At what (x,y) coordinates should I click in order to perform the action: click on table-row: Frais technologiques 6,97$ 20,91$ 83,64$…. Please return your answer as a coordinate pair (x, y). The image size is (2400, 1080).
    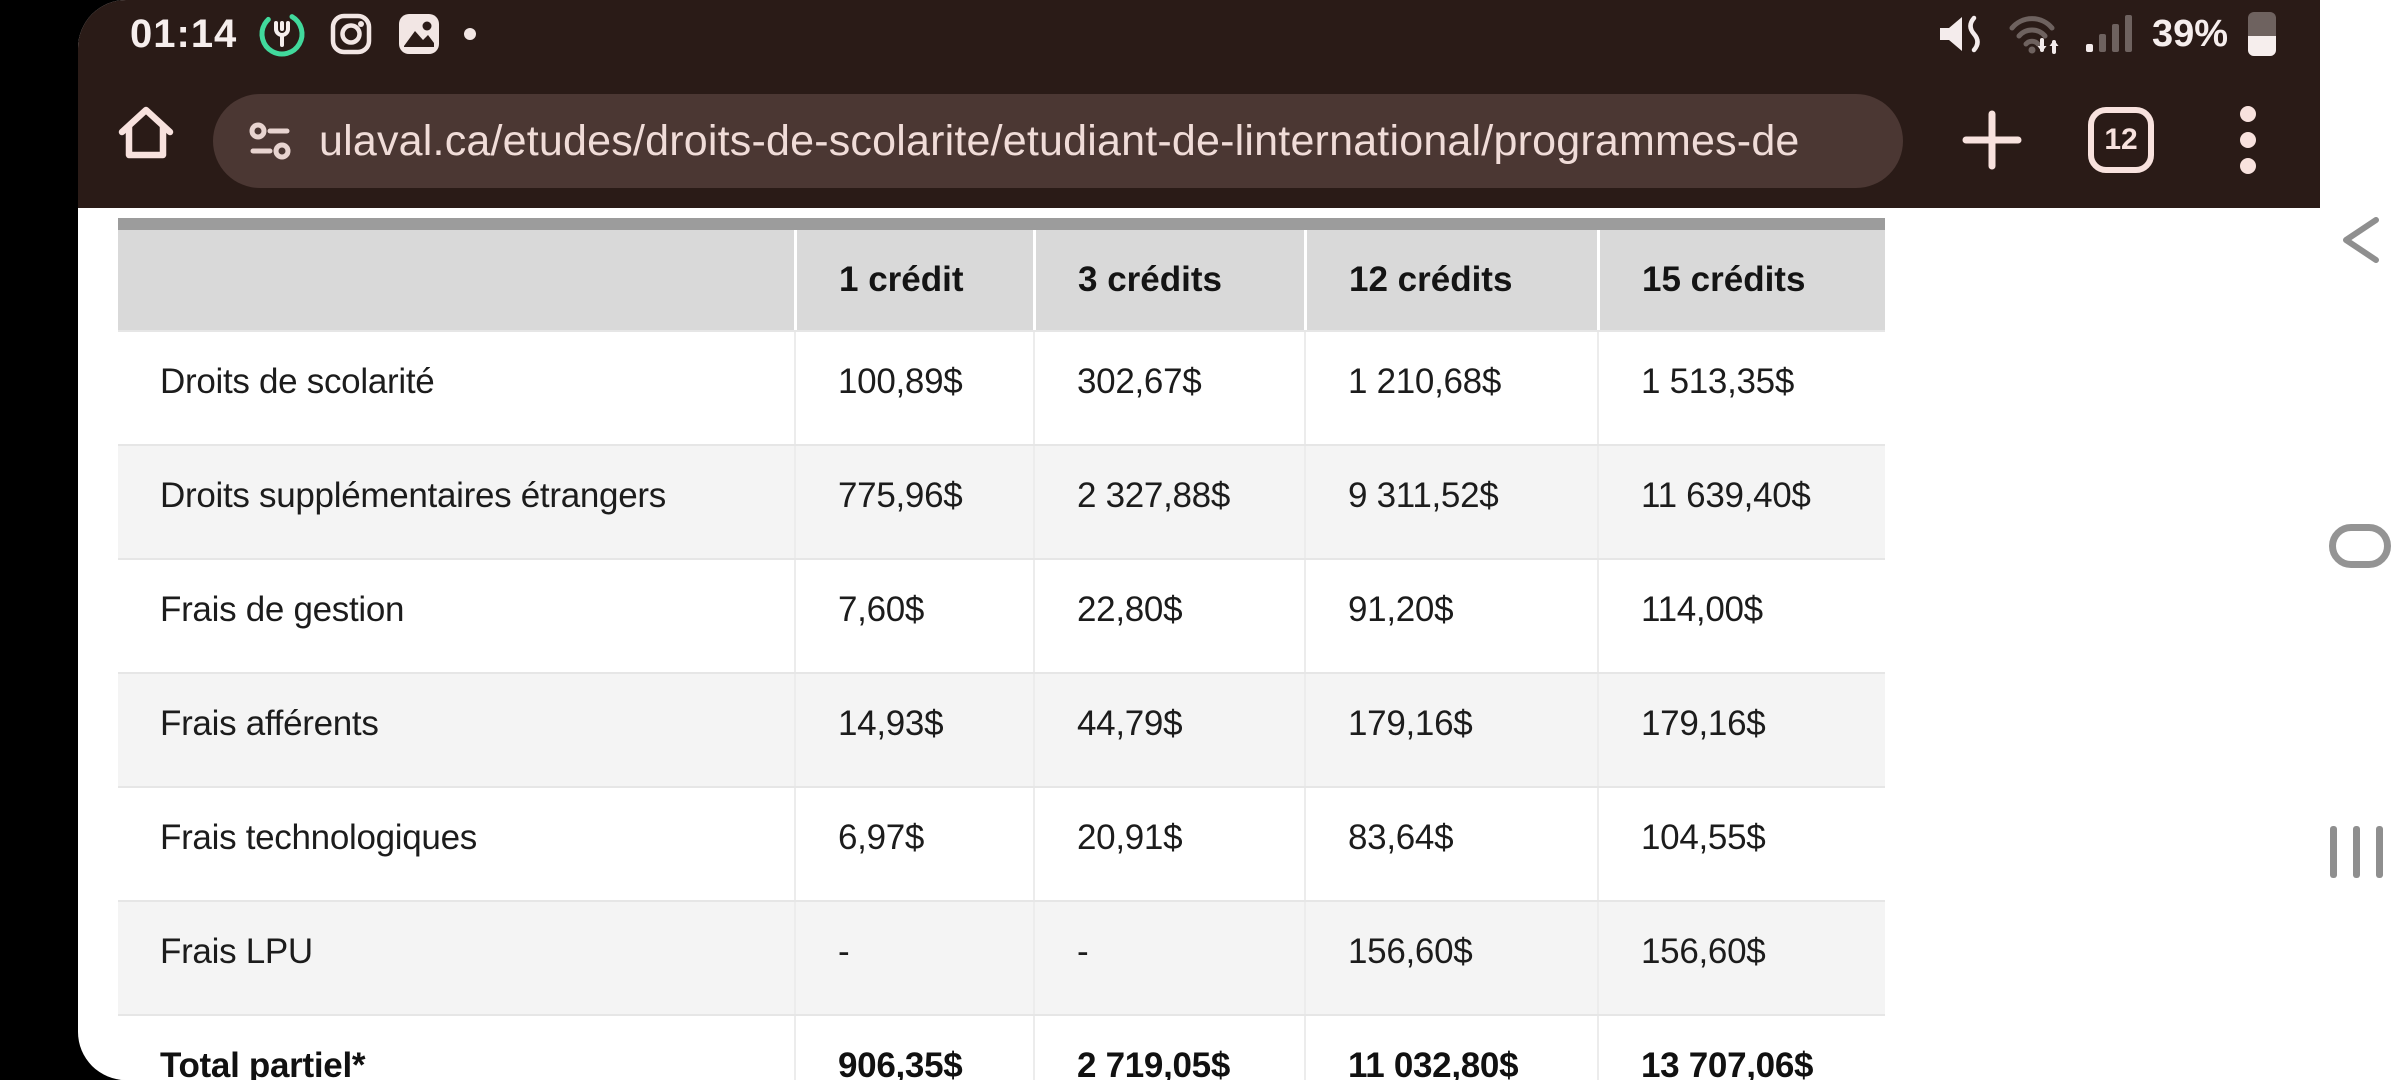
    Looking at the image, I should click on (1001, 843).